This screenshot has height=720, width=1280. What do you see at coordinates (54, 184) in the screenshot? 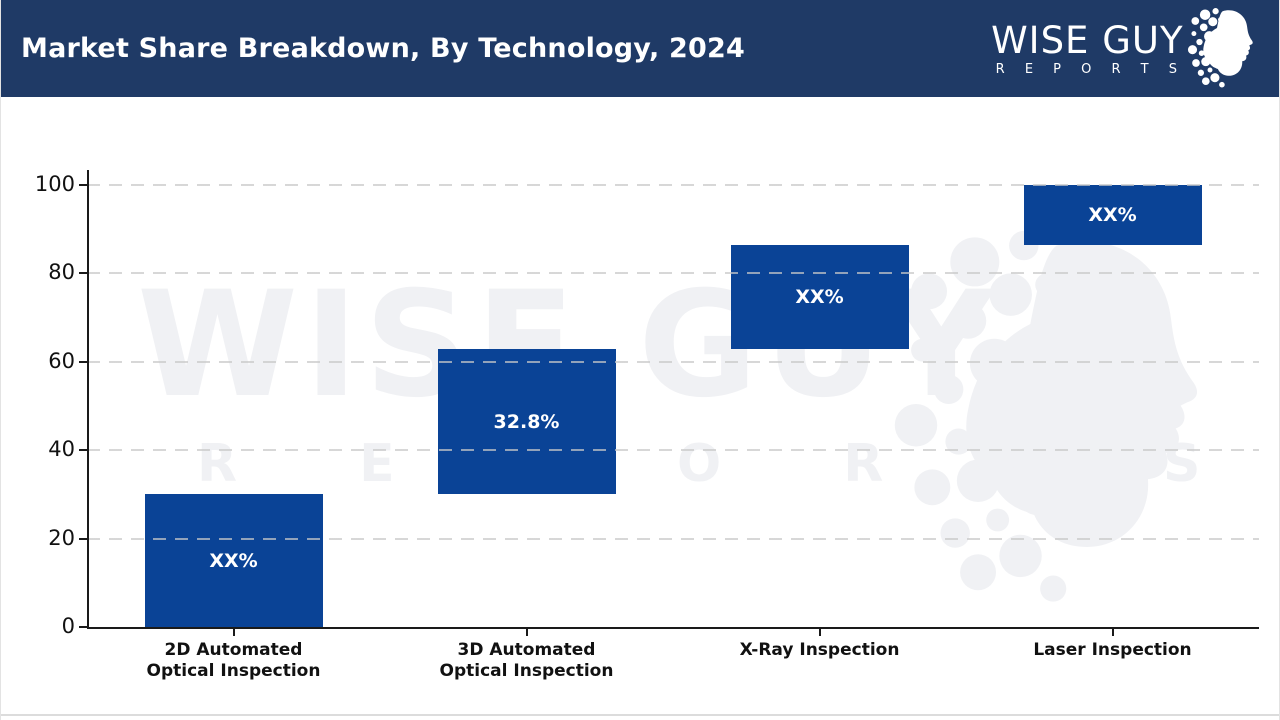
I see `y-tick-label: 100` at bounding box center [54, 184].